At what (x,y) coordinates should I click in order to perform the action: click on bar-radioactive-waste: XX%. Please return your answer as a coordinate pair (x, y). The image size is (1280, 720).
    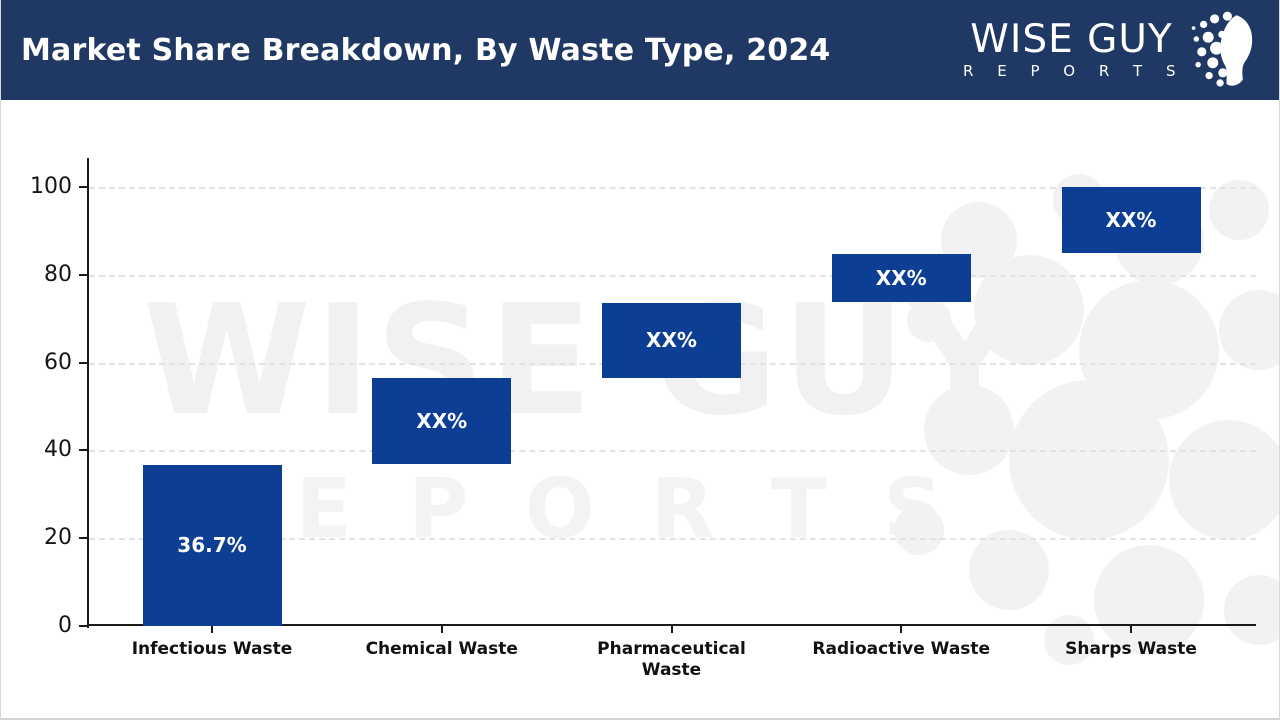
    Looking at the image, I should click on (901, 278).